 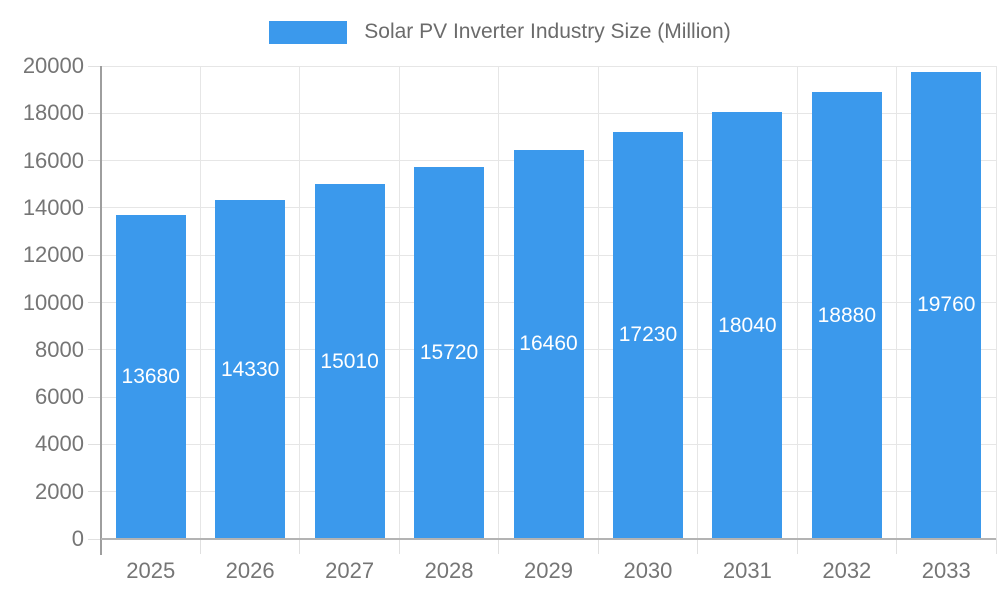 I want to click on y-axis-label: 4000, so click(x=59, y=444).